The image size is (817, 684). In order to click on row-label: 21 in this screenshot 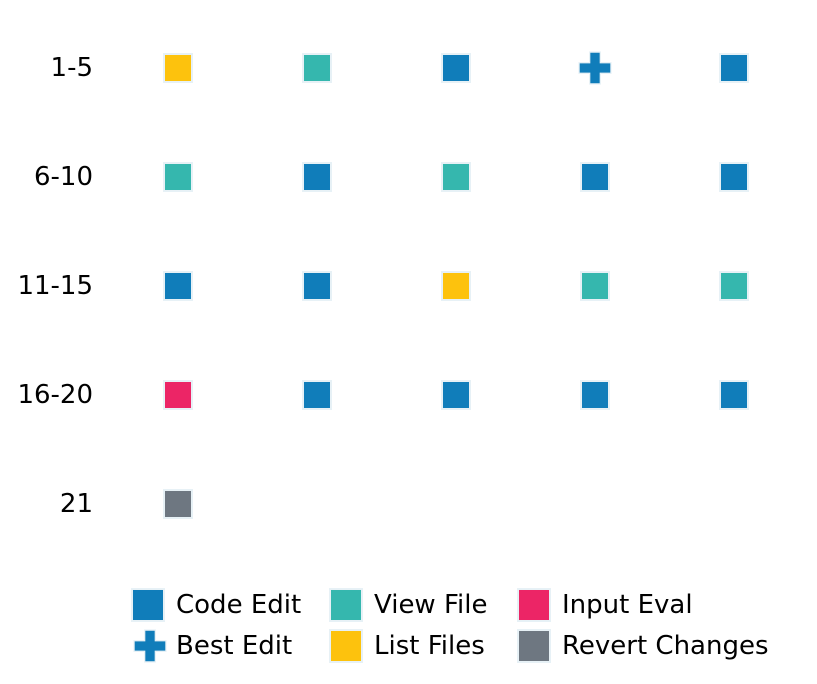, I will do `click(76, 504)`.